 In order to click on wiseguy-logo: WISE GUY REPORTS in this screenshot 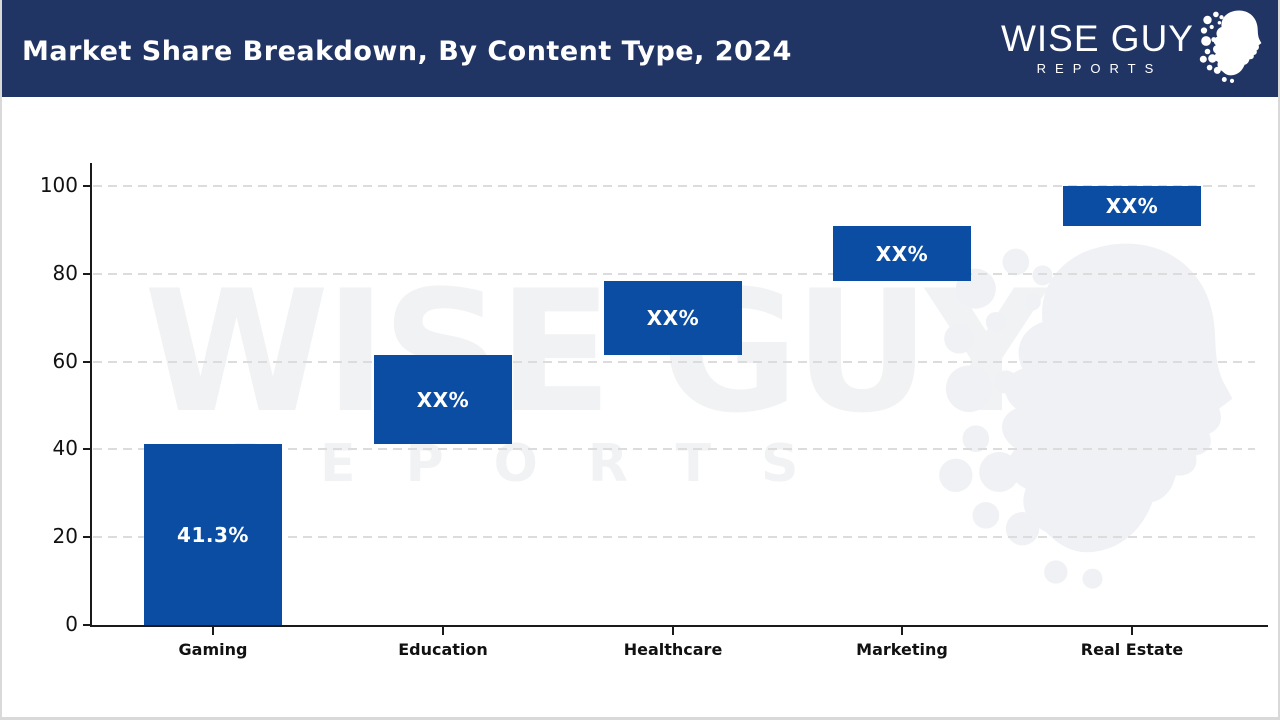, I will do `click(1134, 48)`.